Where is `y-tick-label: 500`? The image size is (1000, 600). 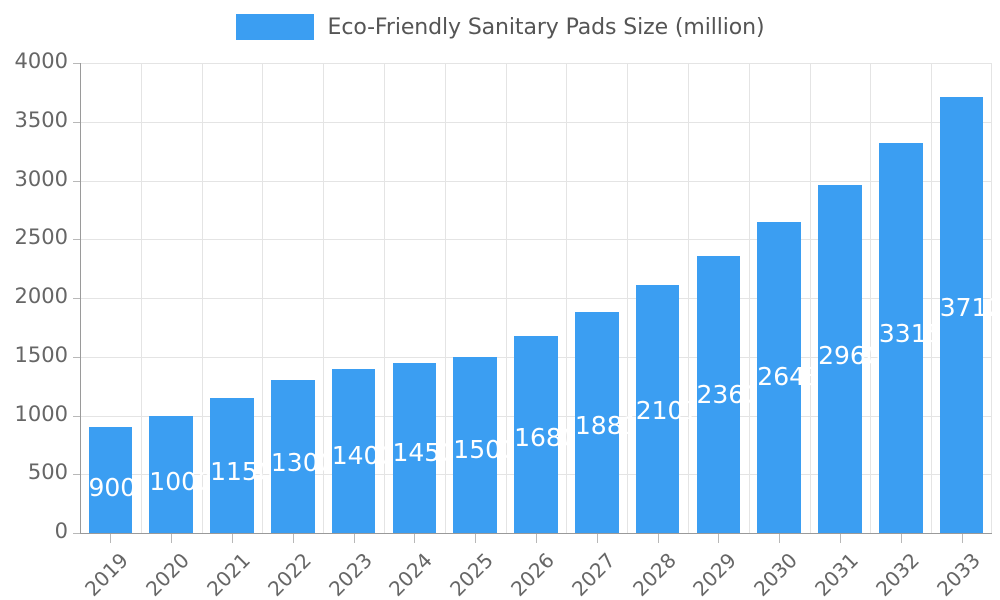 y-tick-label: 500 is located at coordinates (47, 472).